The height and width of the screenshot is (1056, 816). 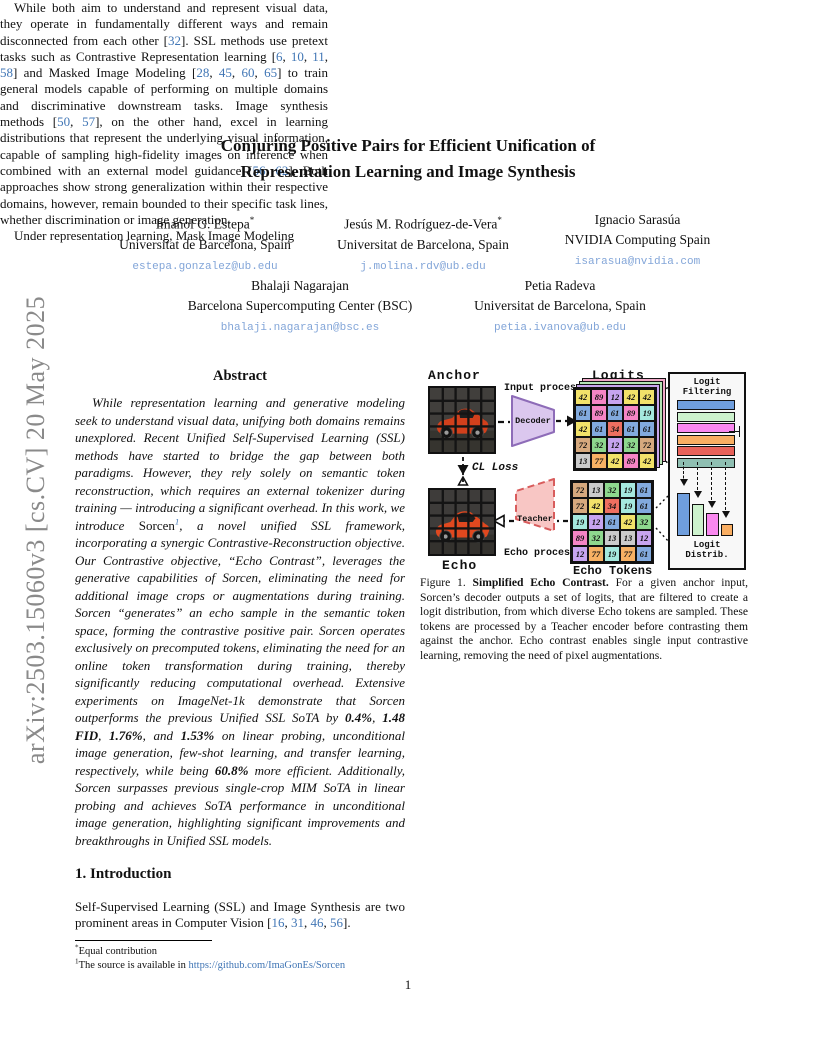 What do you see at coordinates (460, 565) in the screenshot?
I see `echo-label: Echo` at bounding box center [460, 565].